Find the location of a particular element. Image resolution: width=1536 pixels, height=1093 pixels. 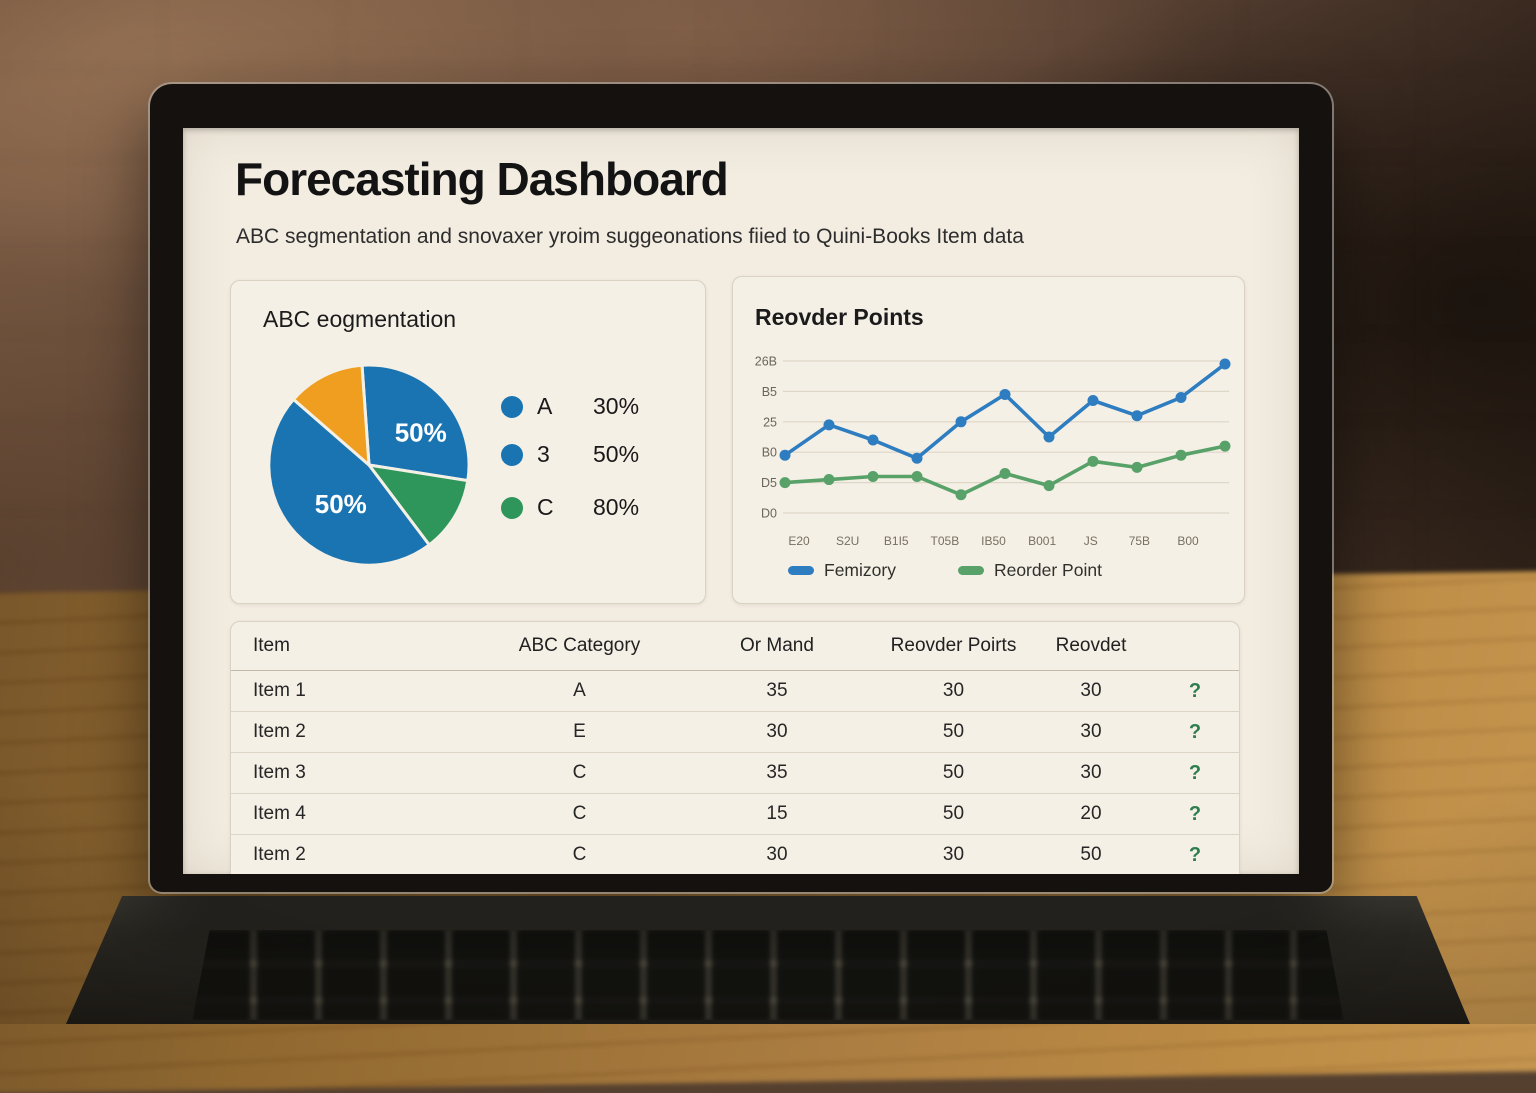

line-card-title: Reovder Points is located at coordinates (839, 317).